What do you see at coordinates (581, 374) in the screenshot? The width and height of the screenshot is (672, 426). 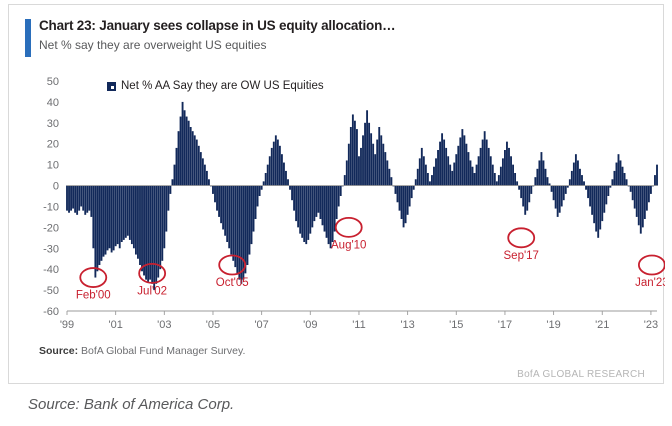 I see `research-watermark: BofA GLOBAL RESEARCH` at bounding box center [581, 374].